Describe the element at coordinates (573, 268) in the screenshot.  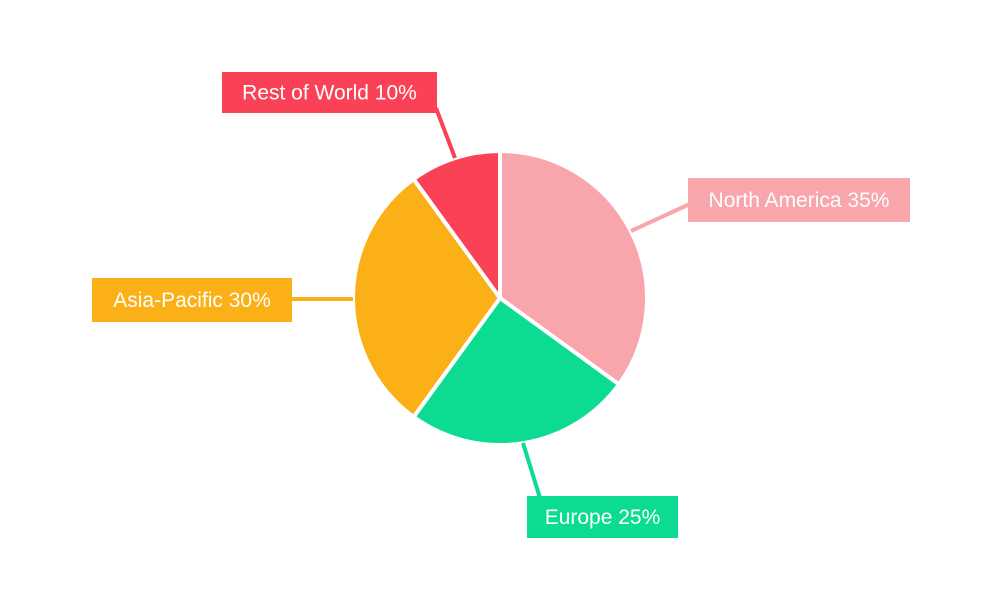
I see `pie-slice-north-america` at that location.